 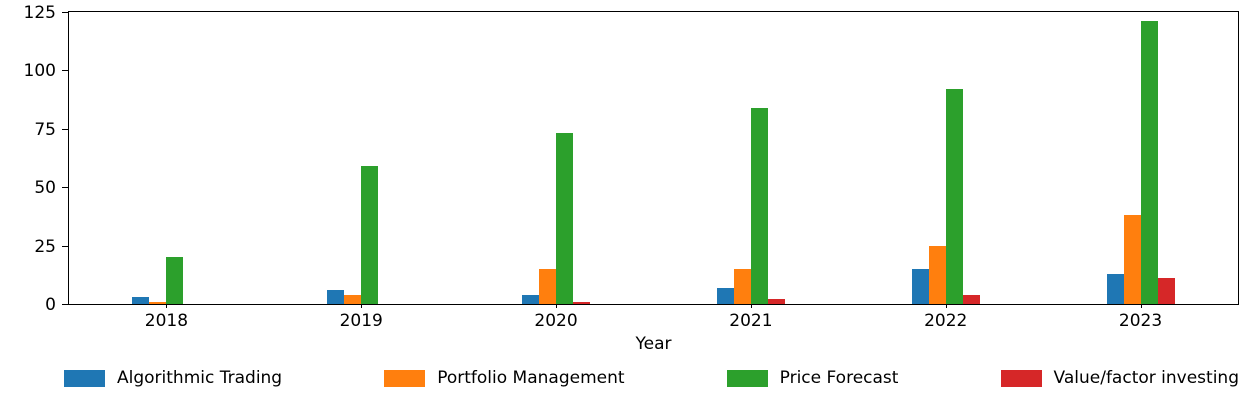 I want to click on x-tick-label: 2019, so click(x=361, y=321).